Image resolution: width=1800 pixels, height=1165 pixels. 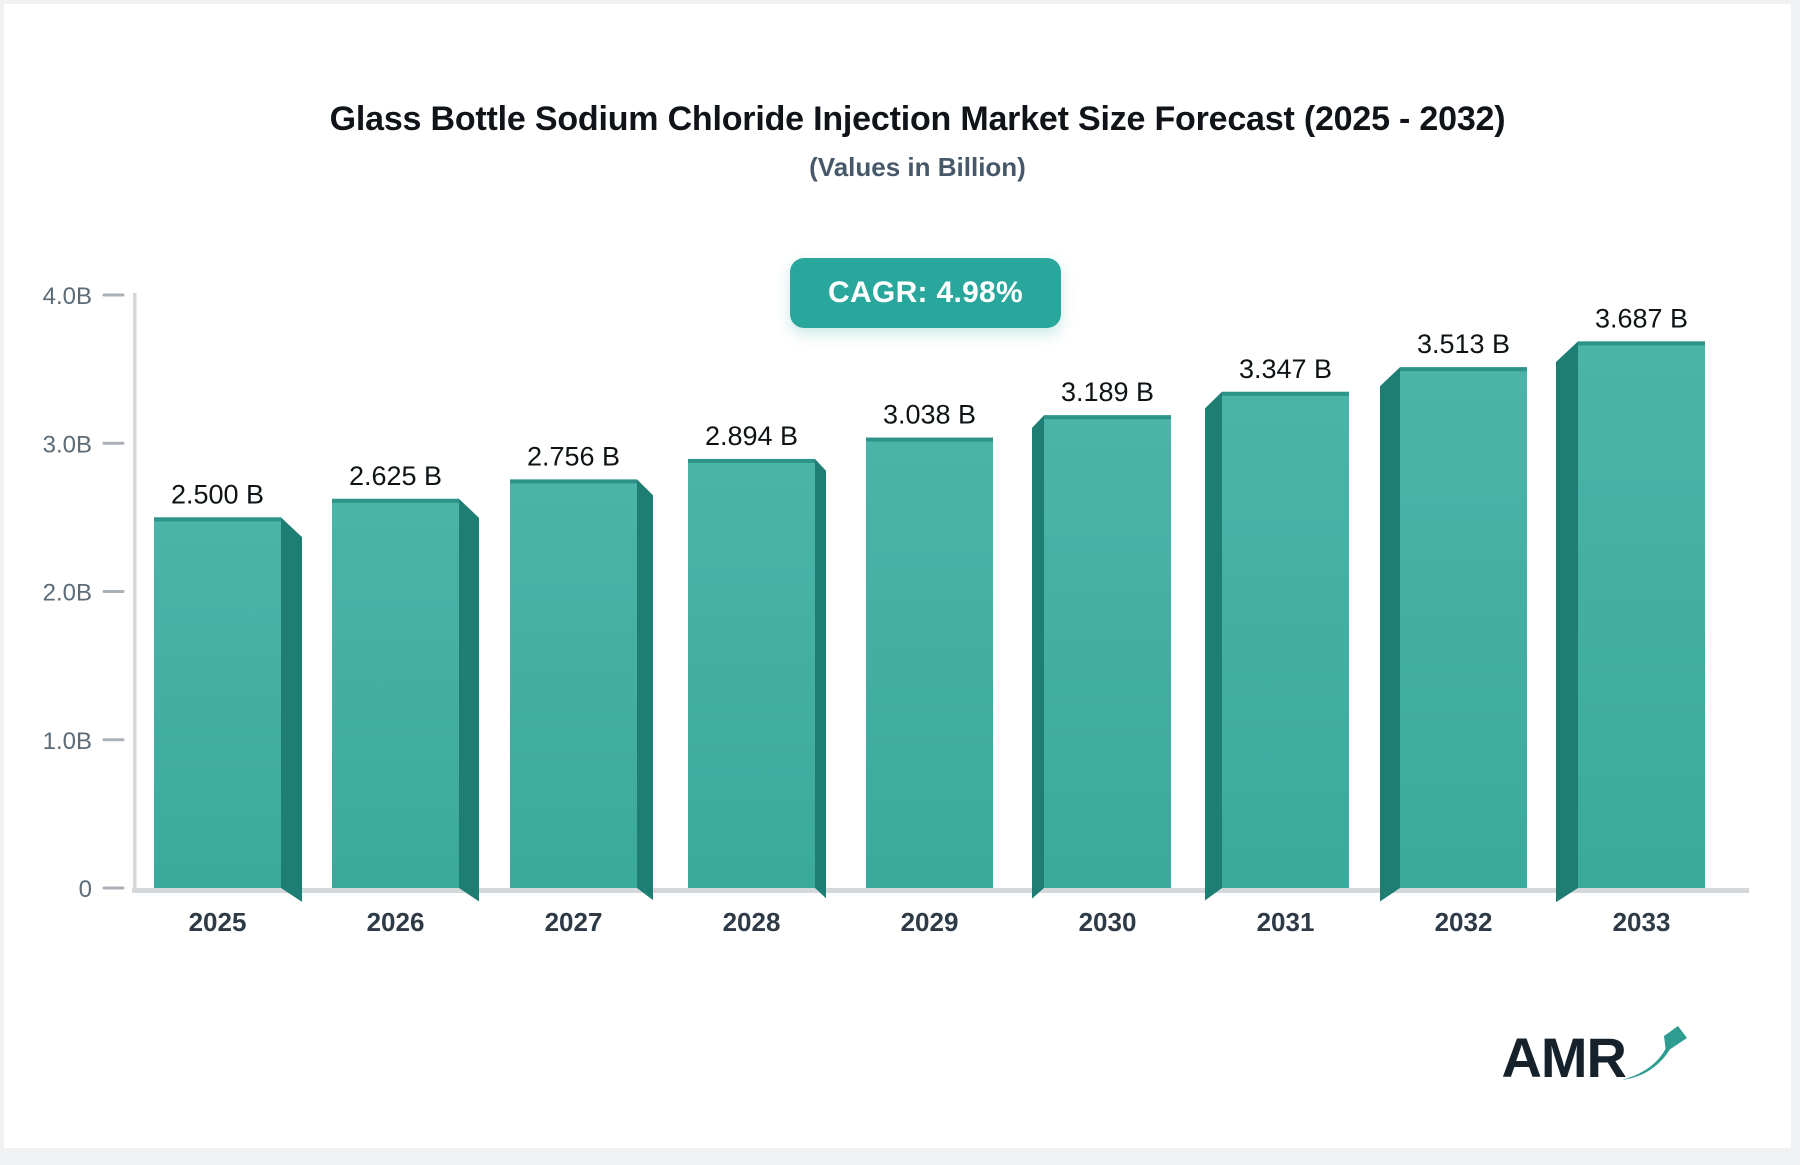 What do you see at coordinates (917, 167) in the screenshot?
I see `chart-subtitle: (Values in Billion)` at bounding box center [917, 167].